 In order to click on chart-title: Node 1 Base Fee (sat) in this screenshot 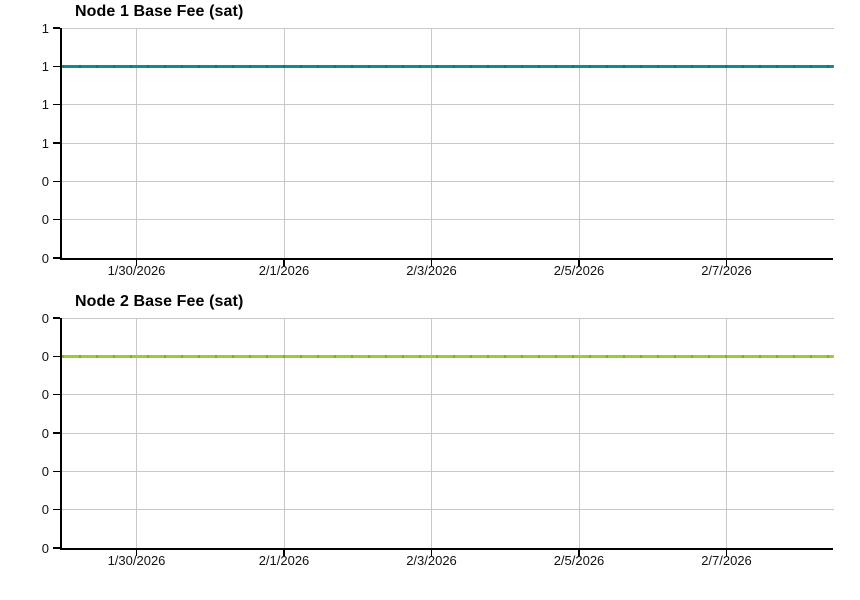, I will do `click(159, 11)`.